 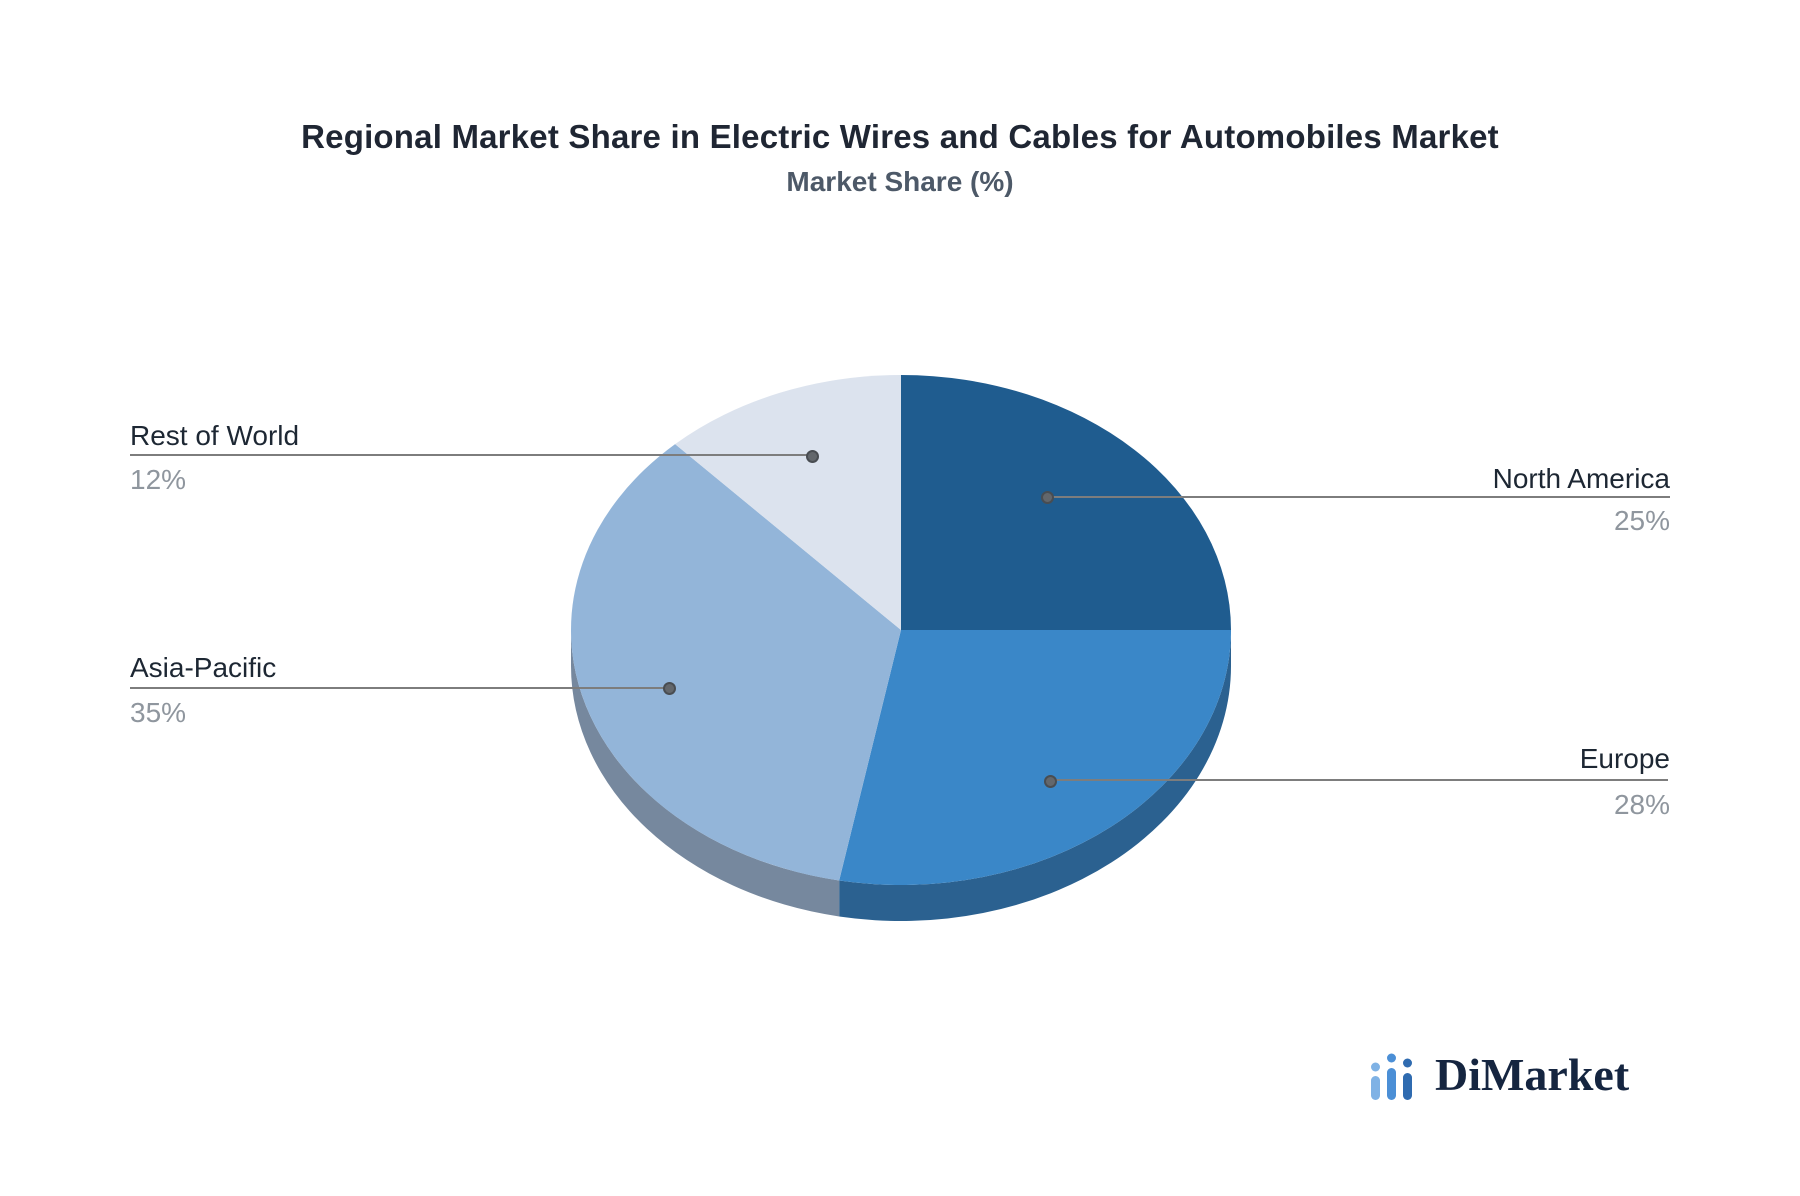 What do you see at coordinates (1641, 520) in the screenshot?
I see `callout-value: 25%` at bounding box center [1641, 520].